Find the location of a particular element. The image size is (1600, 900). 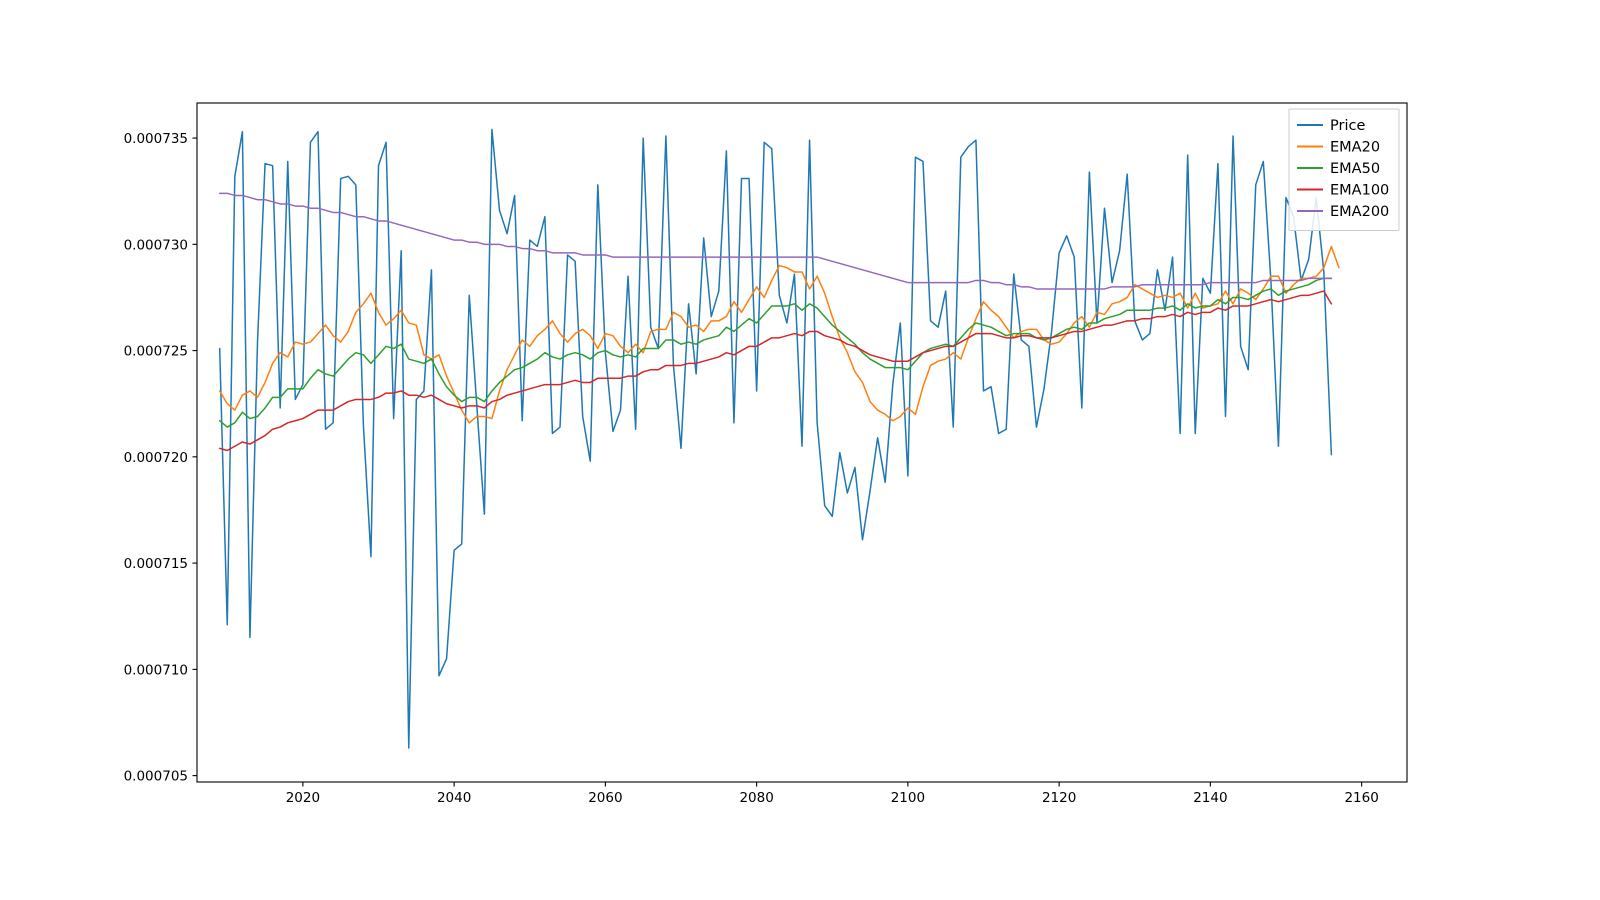

legend-label-price: Price is located at coordinates (1347, 126).